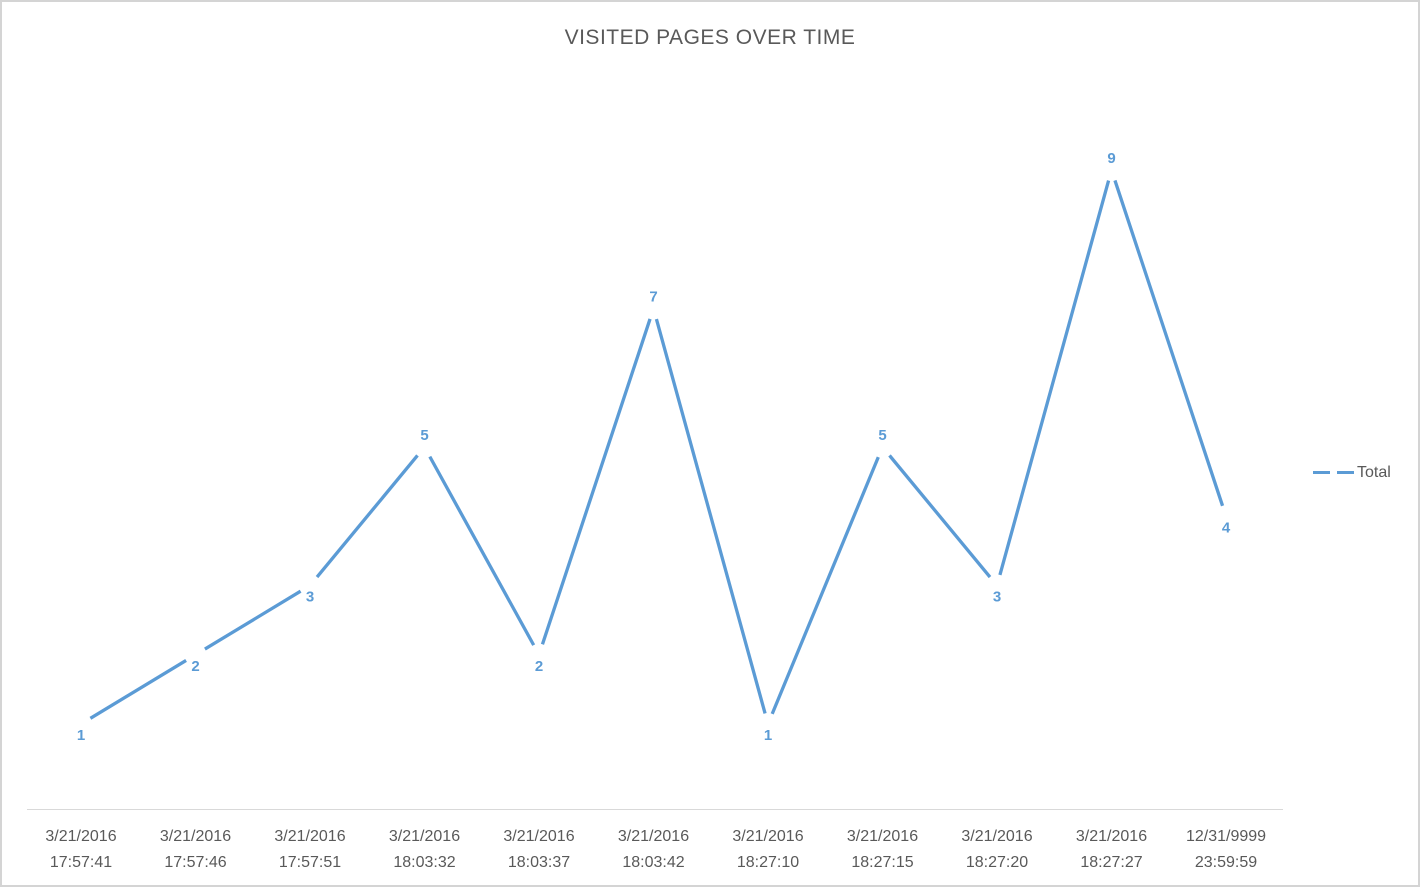 This screenshot has width=1420, height=887. I want to click on x-tick-time: 18:03:32, so click(424, 862).